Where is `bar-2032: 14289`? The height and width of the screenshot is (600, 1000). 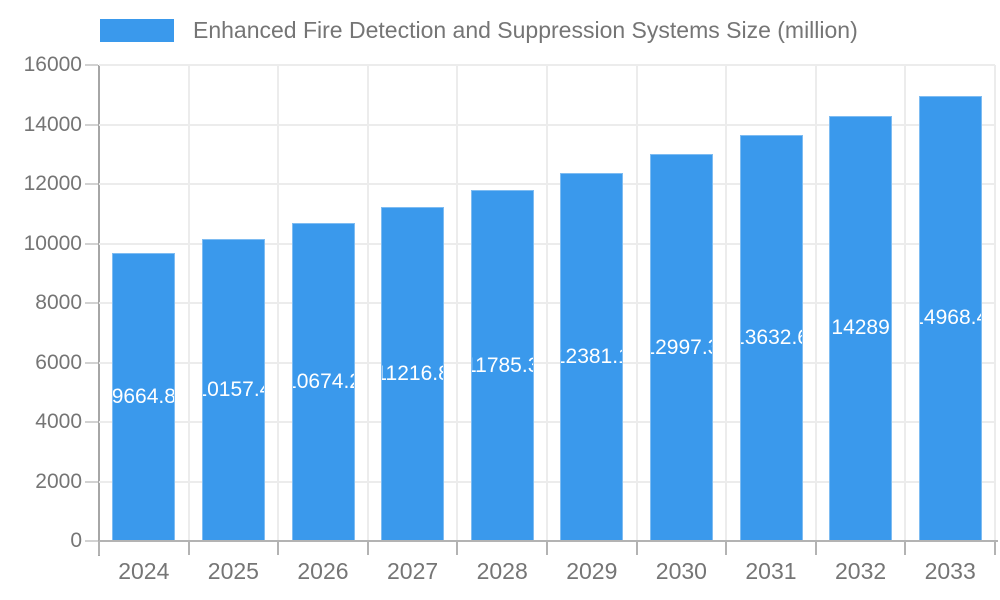 bar-2032: 14289 is located at coordinates (861, 328).